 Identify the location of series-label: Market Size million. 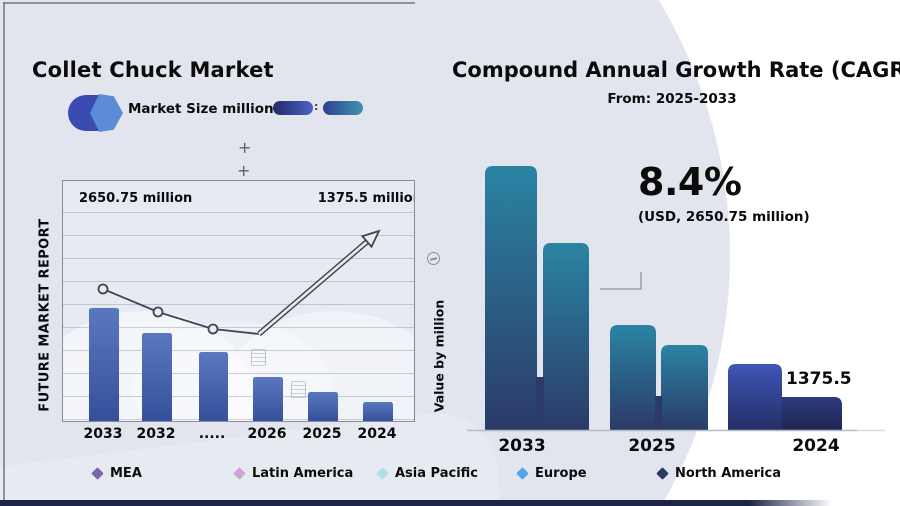
(201, 109).